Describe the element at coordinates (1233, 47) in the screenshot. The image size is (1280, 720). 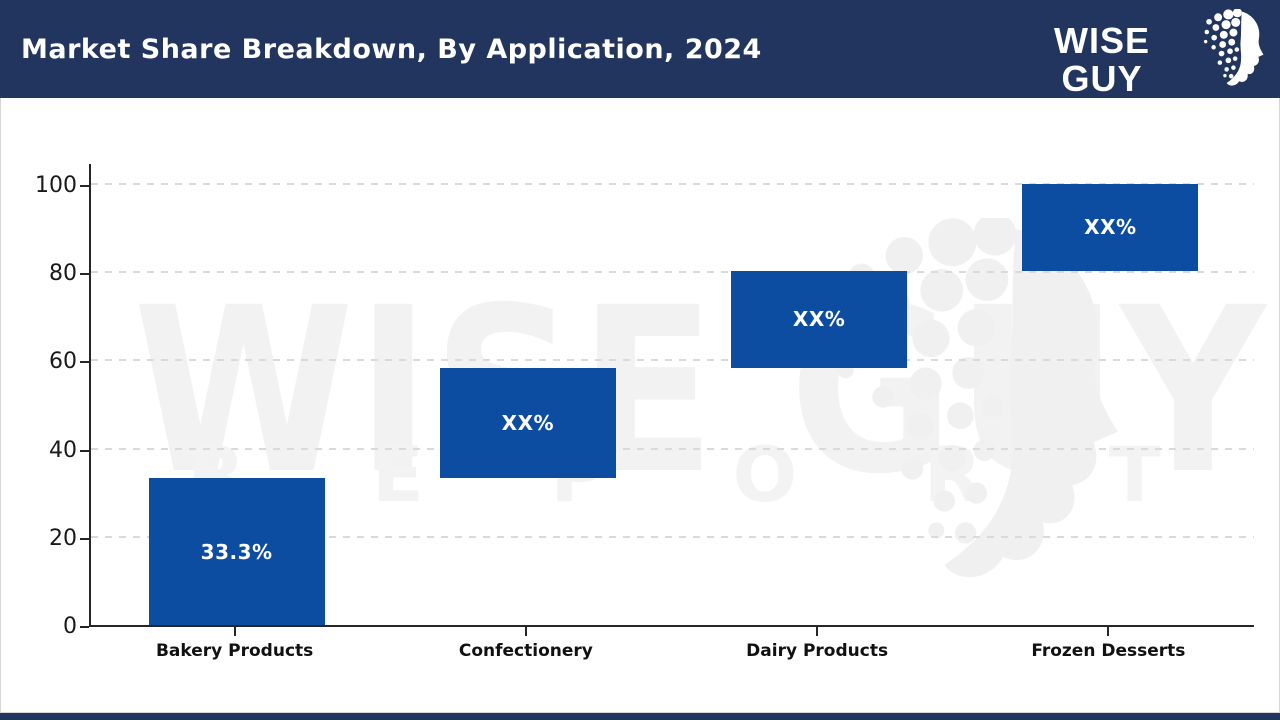
I see `wiseguy-head-icon` at that location.